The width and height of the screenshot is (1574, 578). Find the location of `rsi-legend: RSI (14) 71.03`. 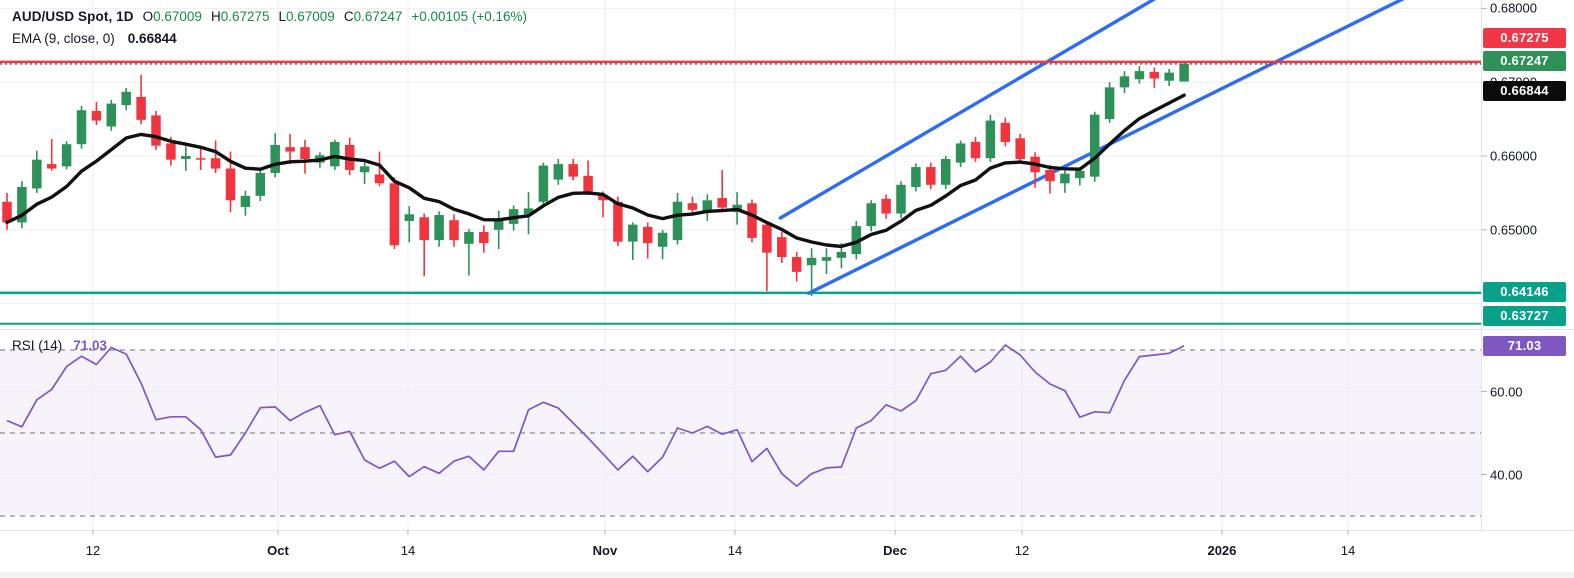

rsi-legend: RSI (14) 71.03 is located at coordinates (59, 345).